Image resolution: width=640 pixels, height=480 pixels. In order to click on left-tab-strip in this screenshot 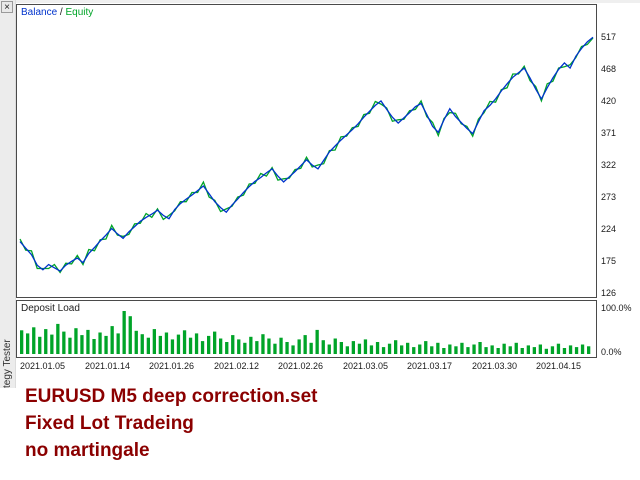, I will do `click(8, 194)`.